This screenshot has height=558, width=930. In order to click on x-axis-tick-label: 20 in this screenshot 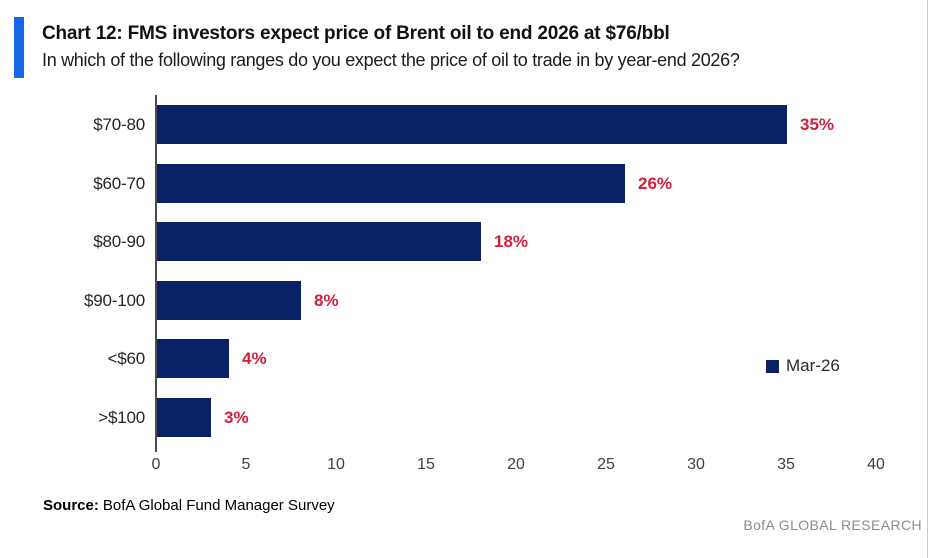, I will do `click(516, 464)`.